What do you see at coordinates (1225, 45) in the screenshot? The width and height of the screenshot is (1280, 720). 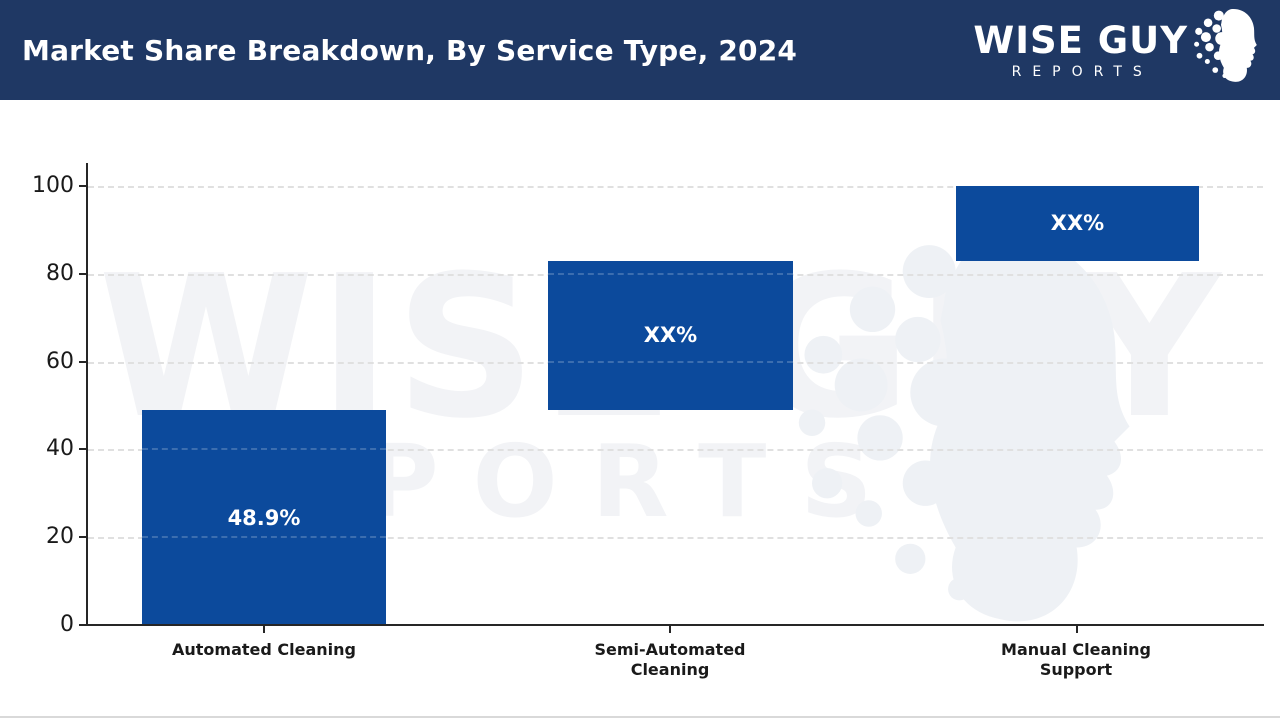 I see `brand-face-icon` at bounding box center [1225, 45].